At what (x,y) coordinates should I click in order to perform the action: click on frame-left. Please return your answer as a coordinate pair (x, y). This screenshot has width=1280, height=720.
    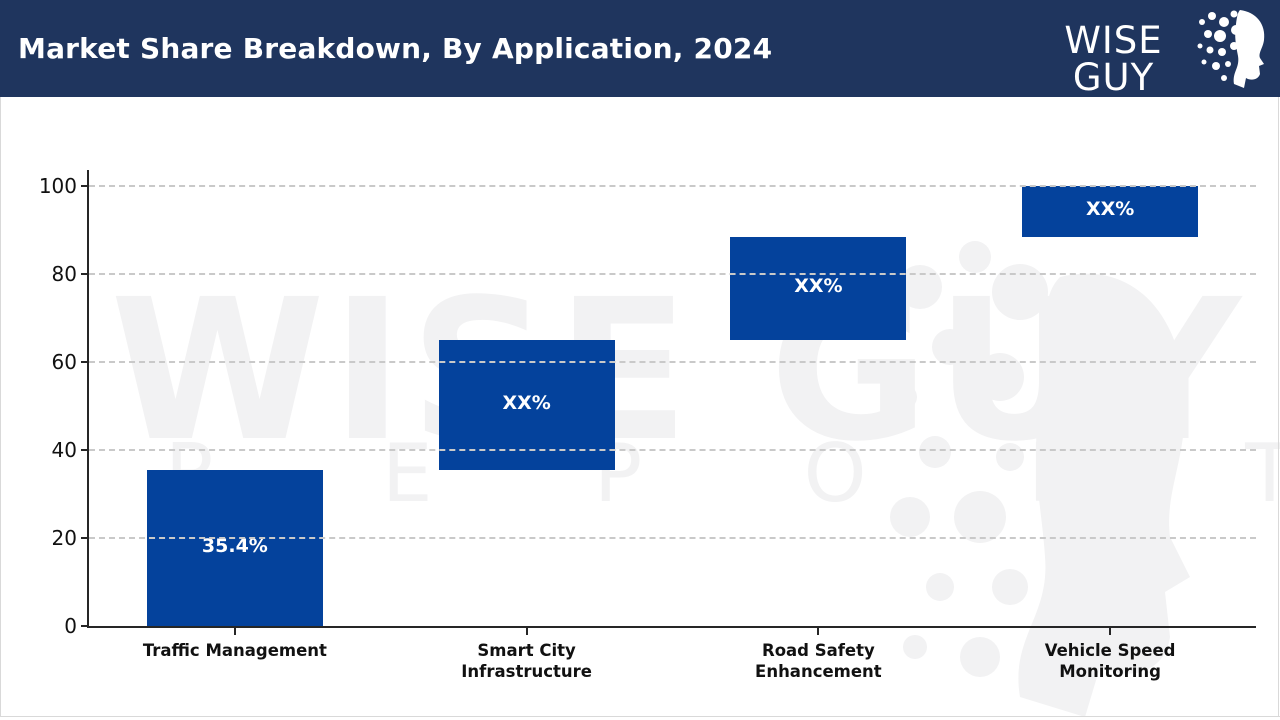
    Looking at the image, I should click on (0, 407).